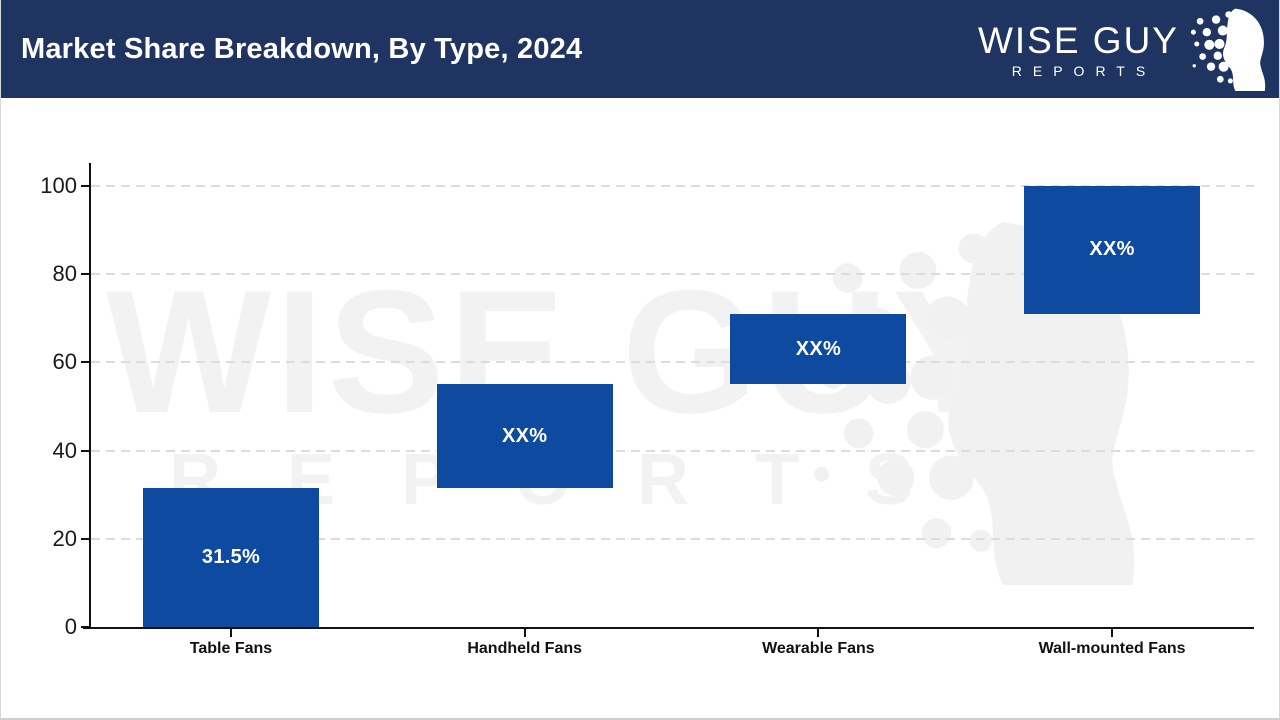  Describe the element at coordinates (58, 185) in the screenshot. I see `y-tick-label: 100` at that location.